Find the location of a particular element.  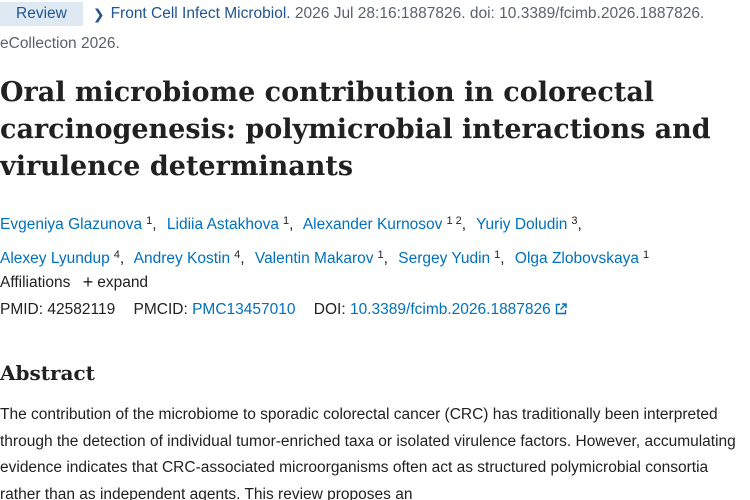

affiliations-expand-button: + expand is located at coordinates (116, 282).